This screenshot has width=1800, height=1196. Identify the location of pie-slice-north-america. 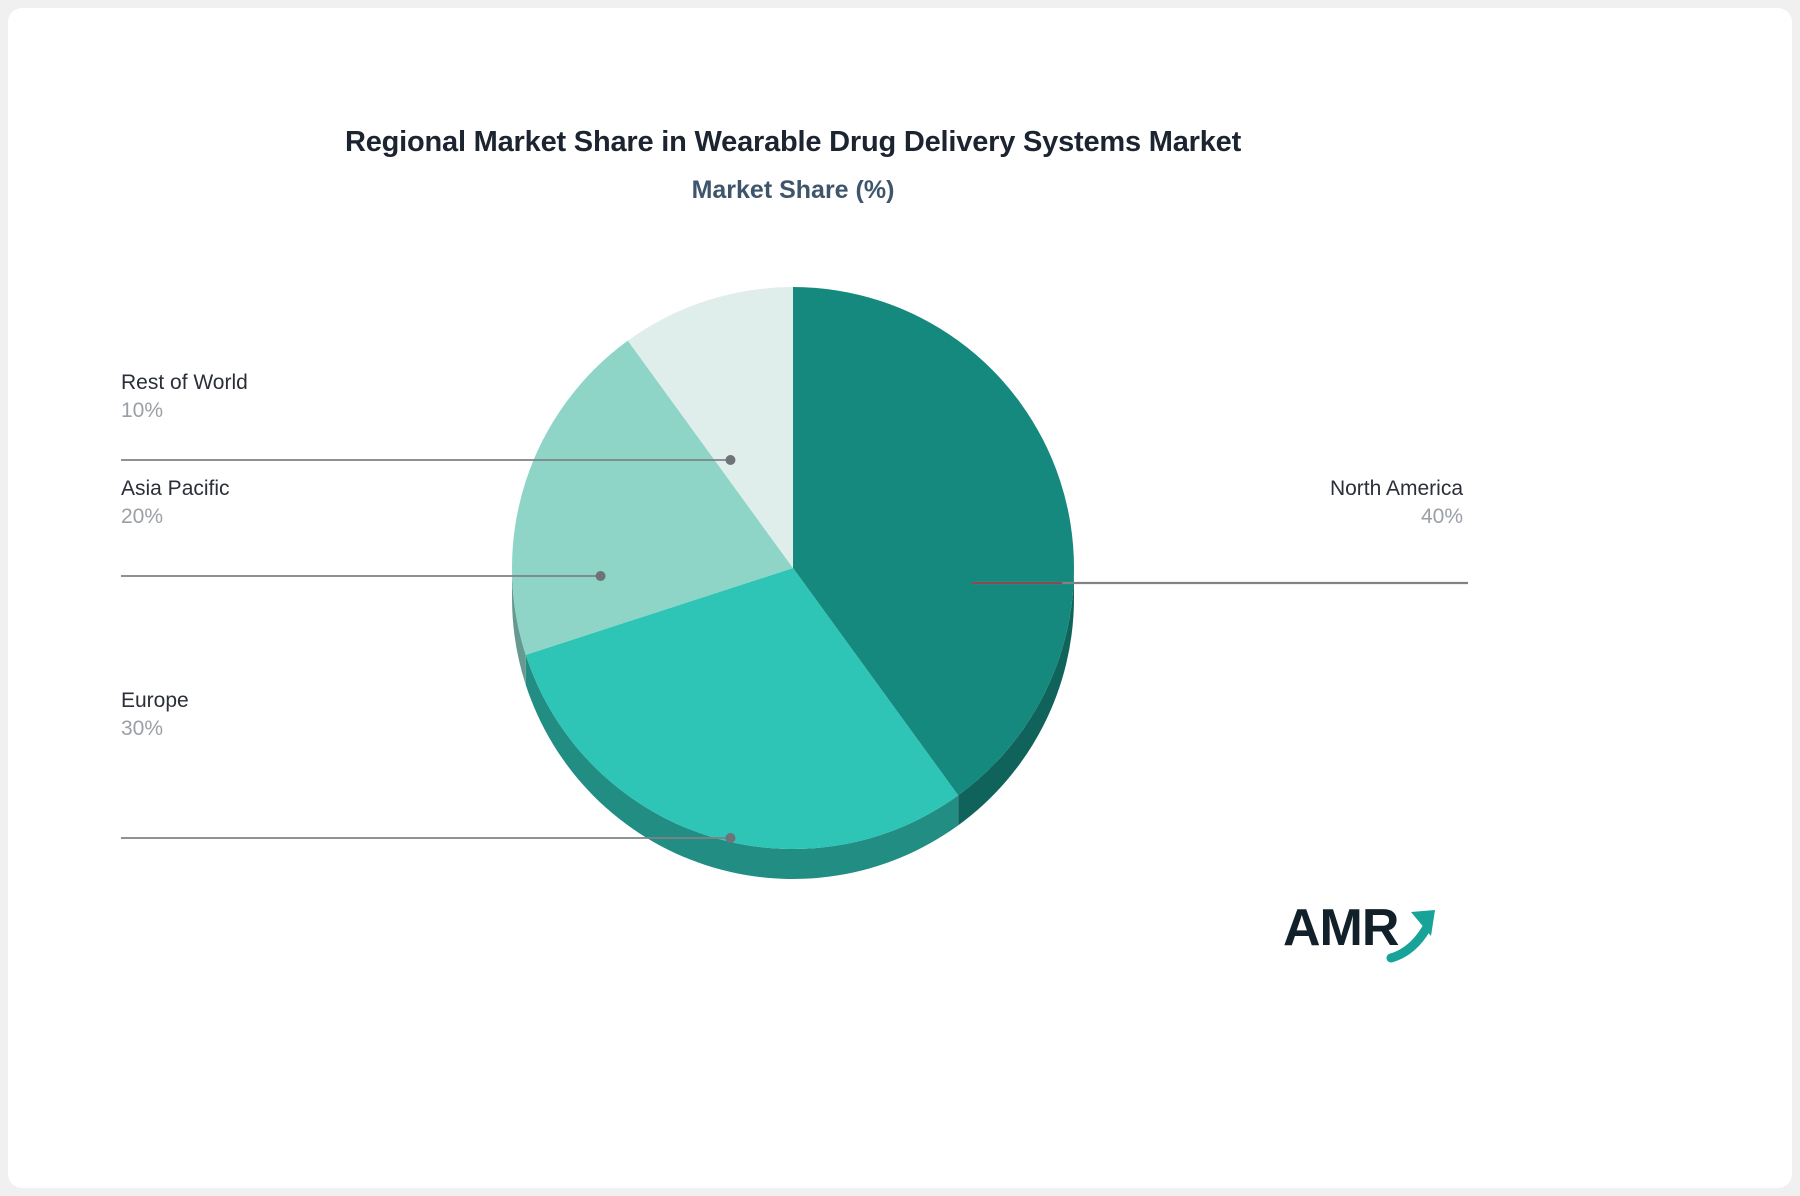
(934, 541).